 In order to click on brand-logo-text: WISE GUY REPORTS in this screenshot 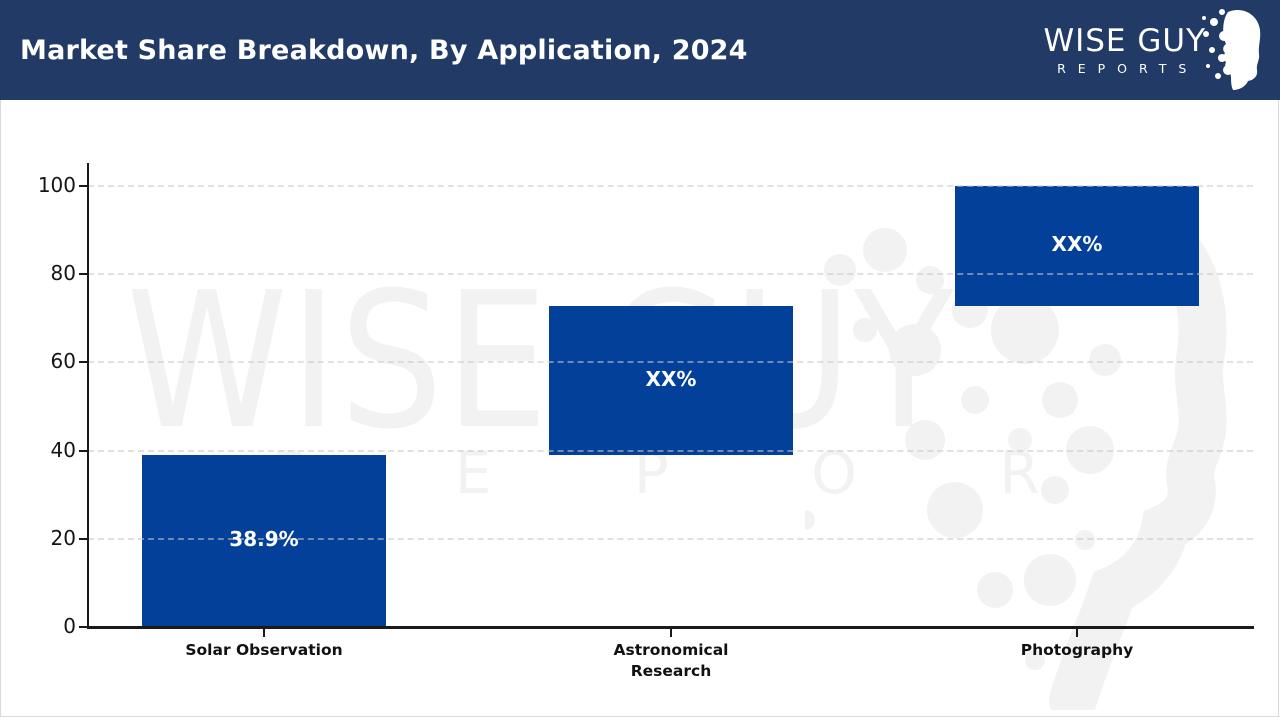, I will do `click(1124, 50)`.